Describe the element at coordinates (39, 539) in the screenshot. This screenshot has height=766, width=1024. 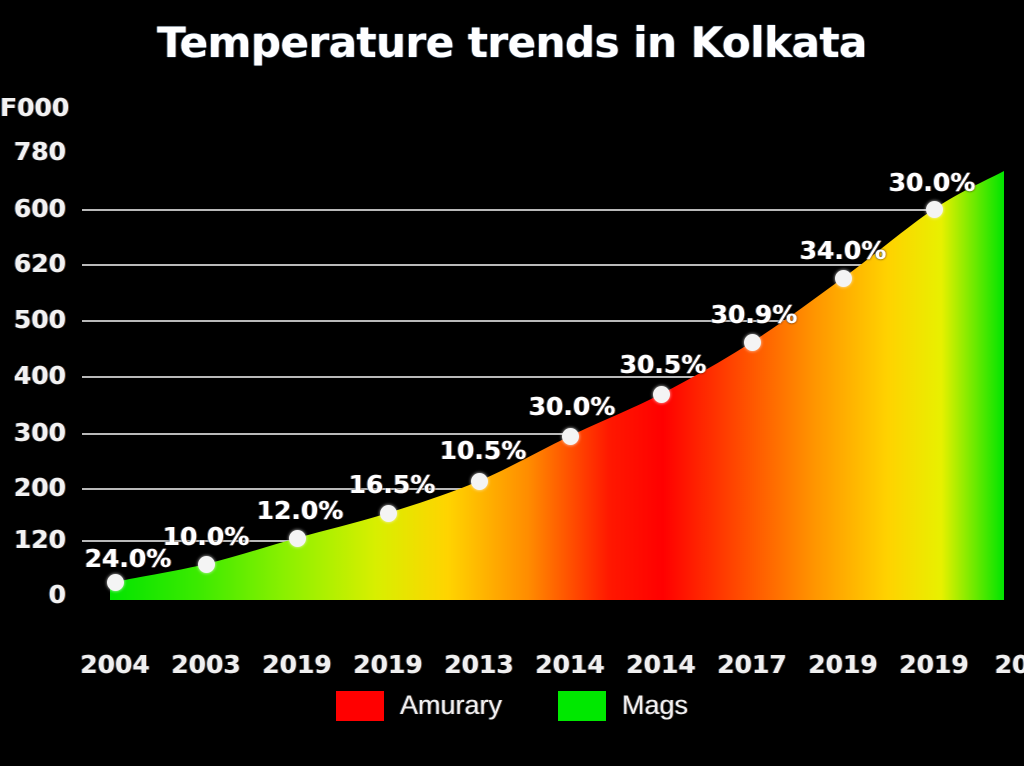
I see `y-axis-tick-label: 120` at that location.